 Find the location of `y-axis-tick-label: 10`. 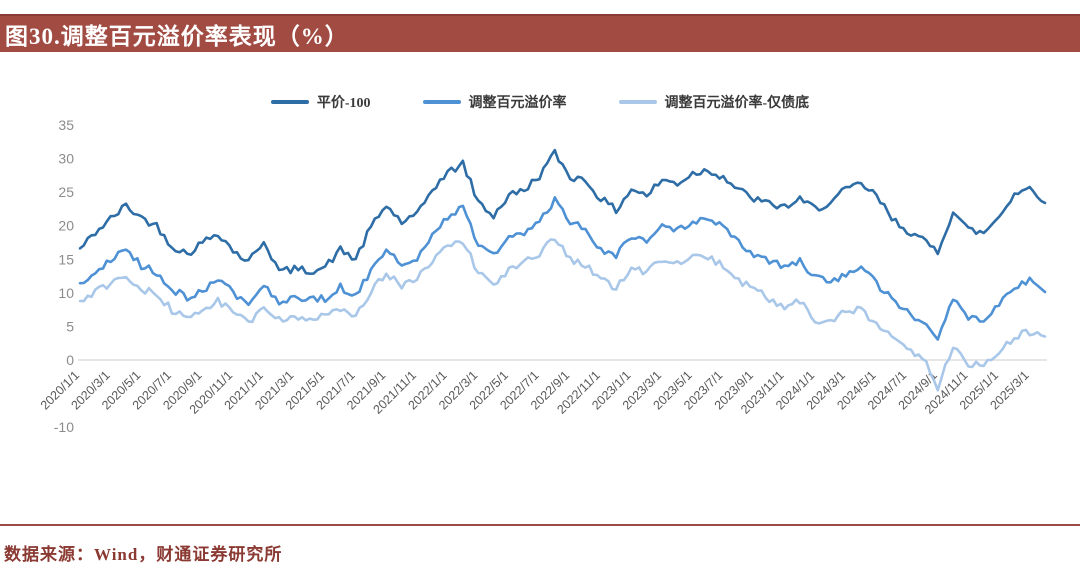

y-axis-tick-label: 10 is located at coordinates (66, 293).